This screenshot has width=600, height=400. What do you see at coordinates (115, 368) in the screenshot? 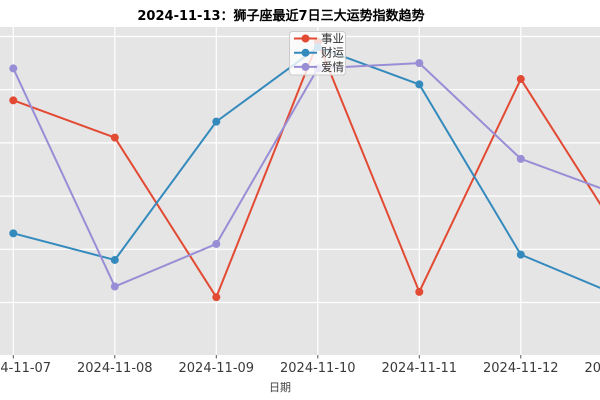
I see `x-tick-label: 2024-11-08` at bounding box center [115, 368].